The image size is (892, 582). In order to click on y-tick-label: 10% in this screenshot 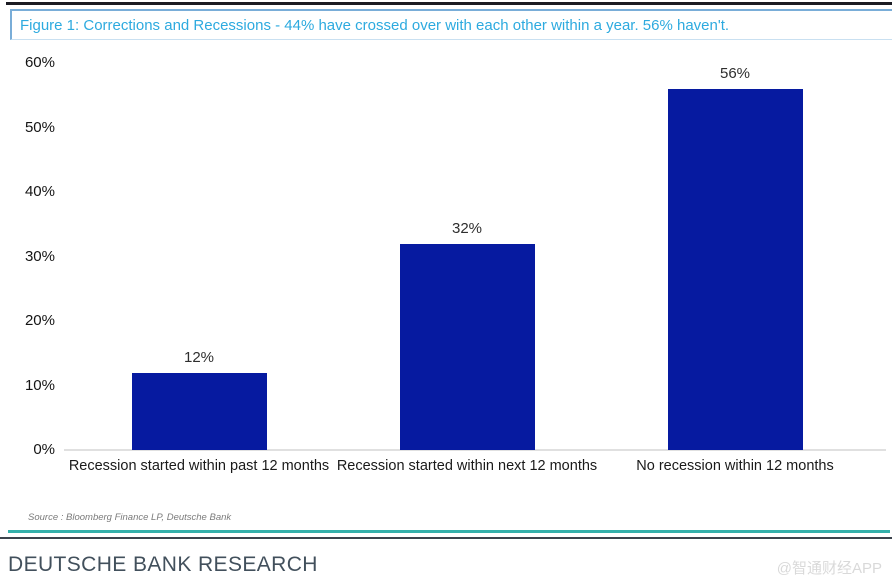, I will do `click(39, 385)`.